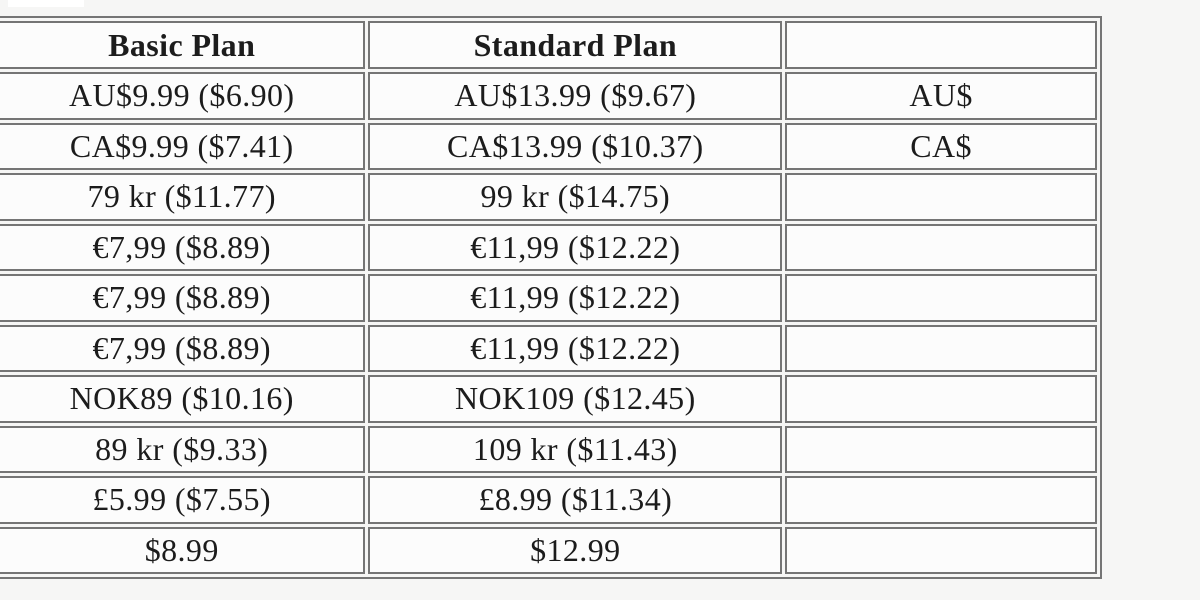  Describe the element at coordinates (575, 45) in the screenshot. I see `header-standard-plan: Standard Plan` at that location.